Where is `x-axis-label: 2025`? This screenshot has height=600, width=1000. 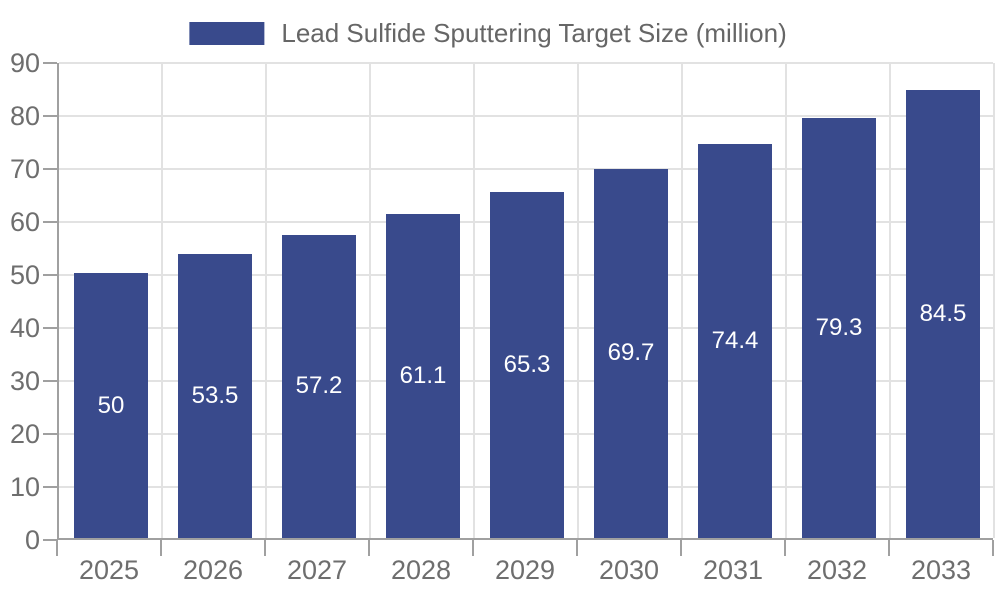 x-axis-label: 2025 is located at coordinates (109, 570).